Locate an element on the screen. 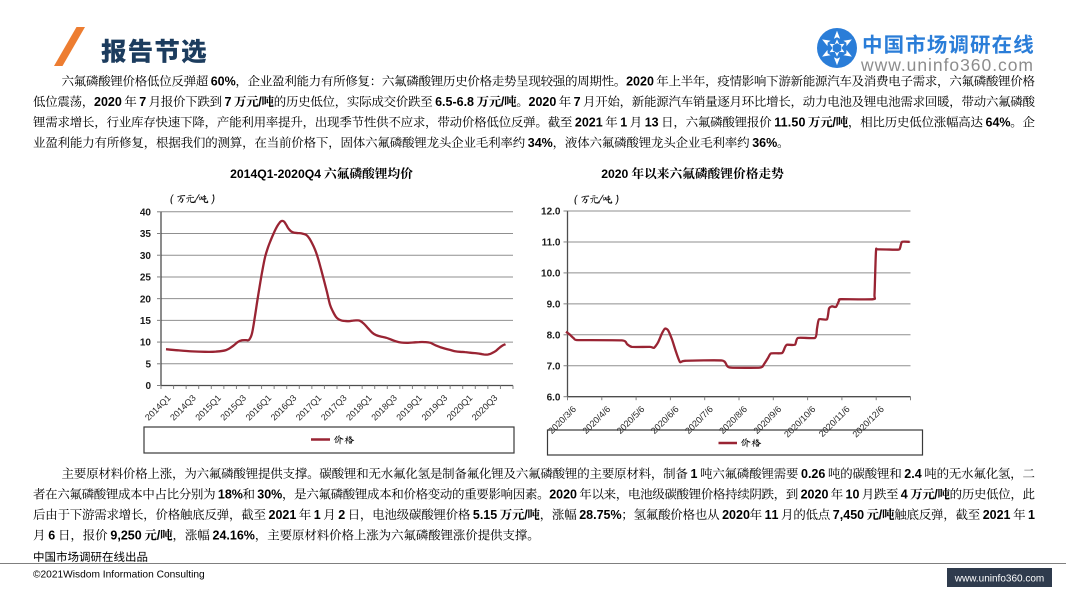  svg-text: 6 is located at coordinates (51, 536).